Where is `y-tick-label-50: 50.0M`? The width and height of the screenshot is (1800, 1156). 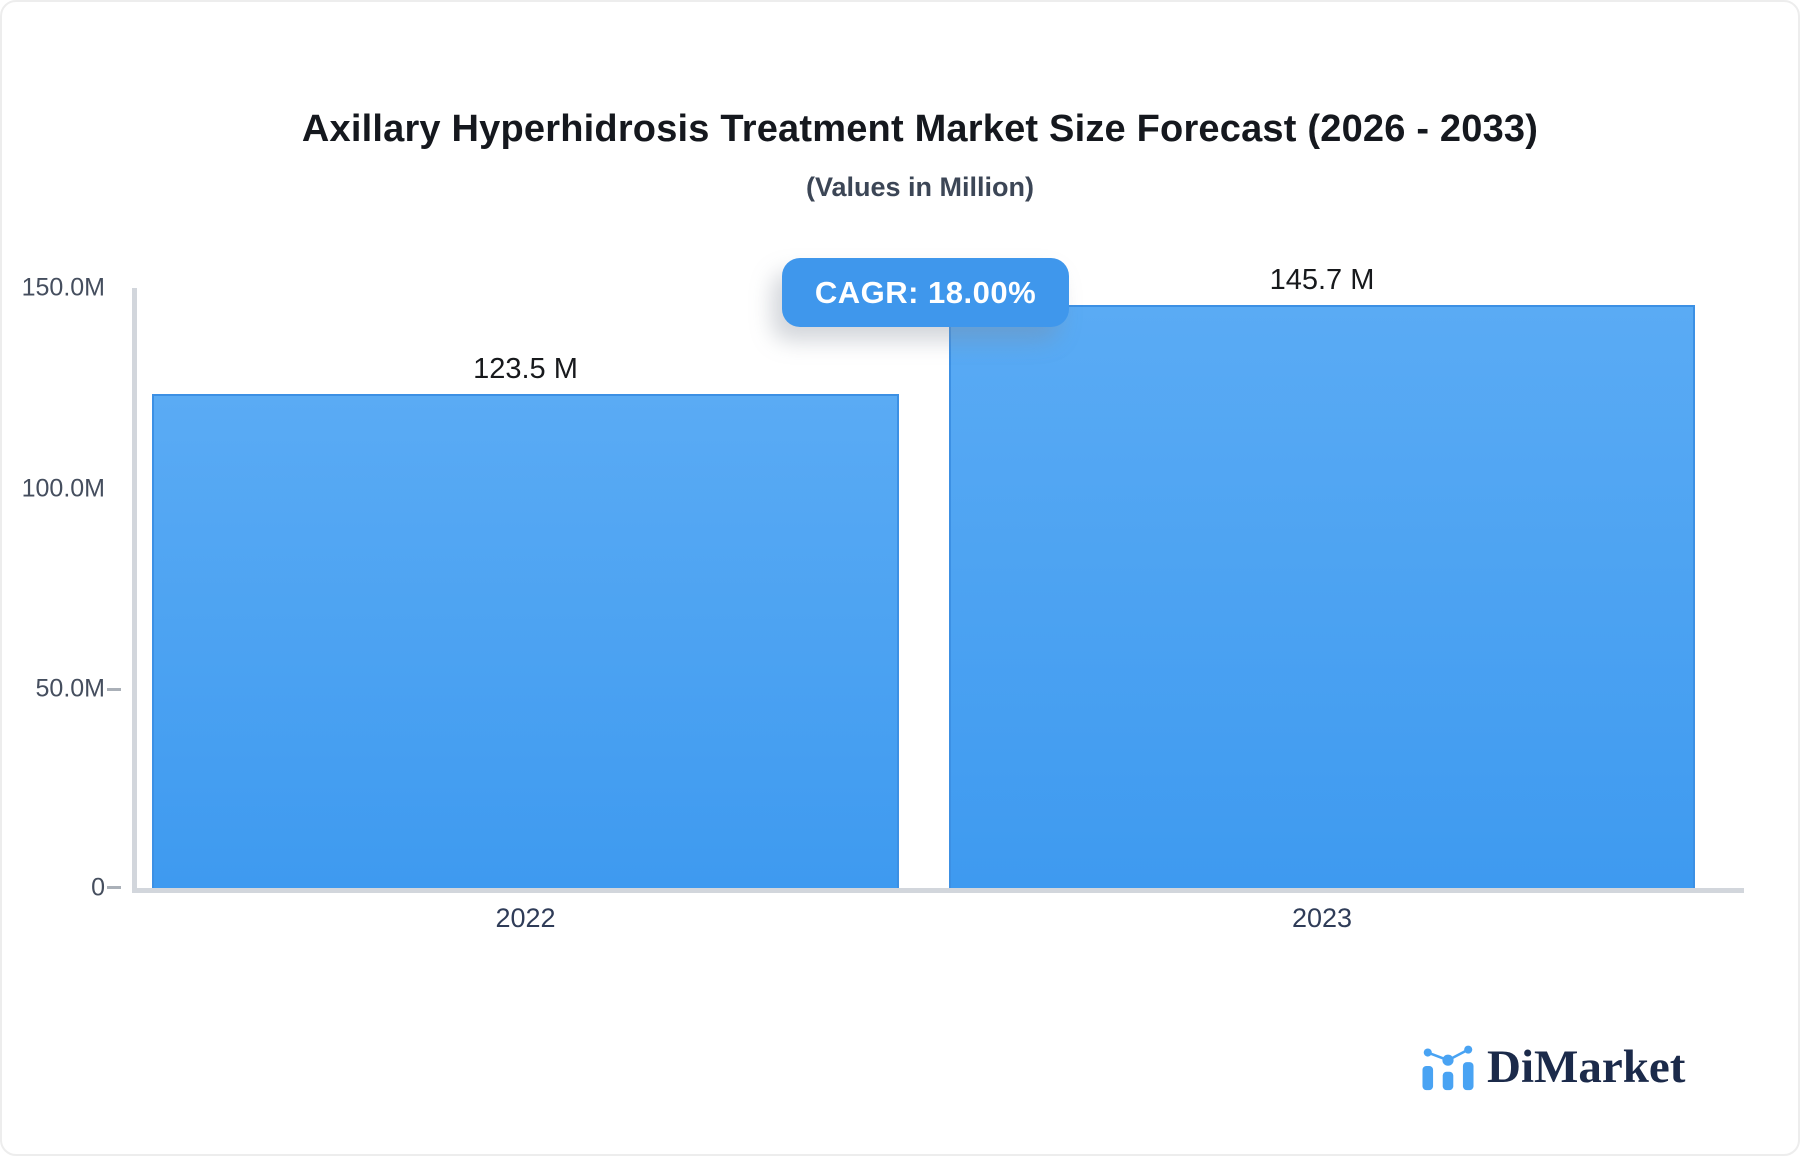
y-tick-label-50: 50.0M is located at coordinates (70, 688).